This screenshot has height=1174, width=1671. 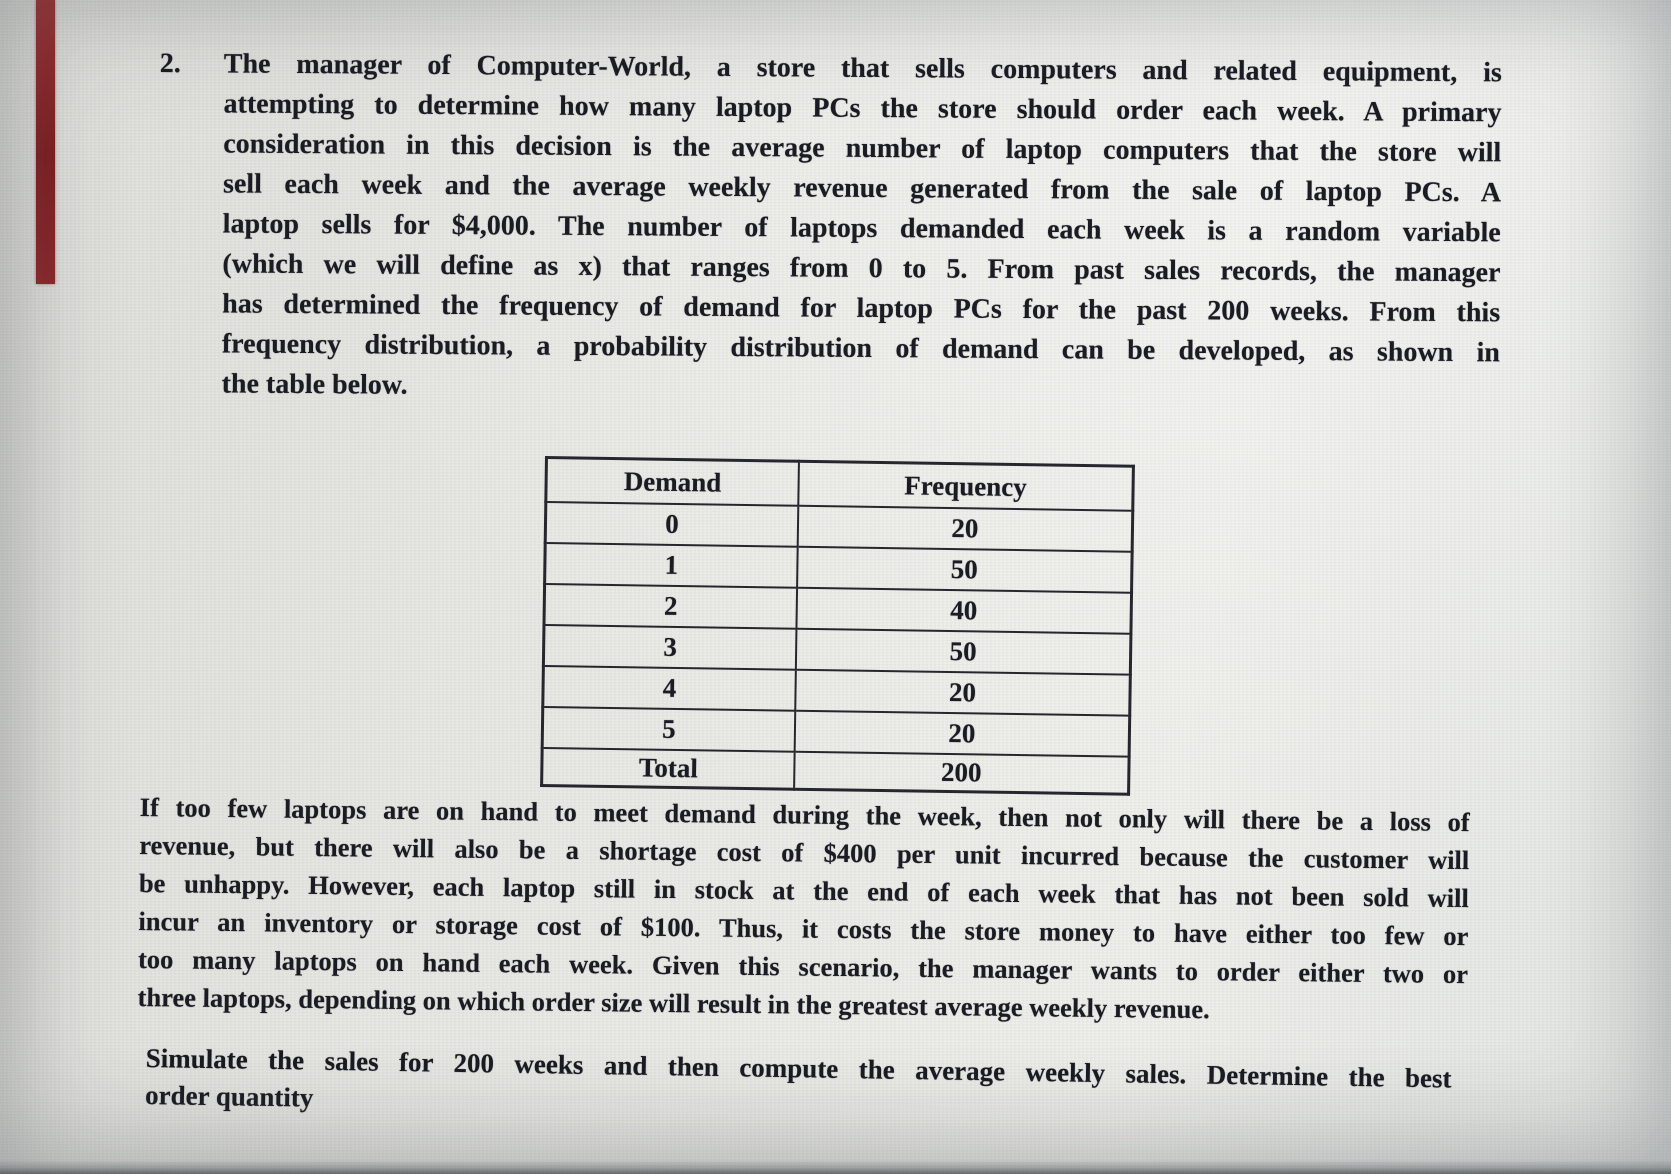 I want to click on table-cell-demand: 1, so click(x=671, y=565).